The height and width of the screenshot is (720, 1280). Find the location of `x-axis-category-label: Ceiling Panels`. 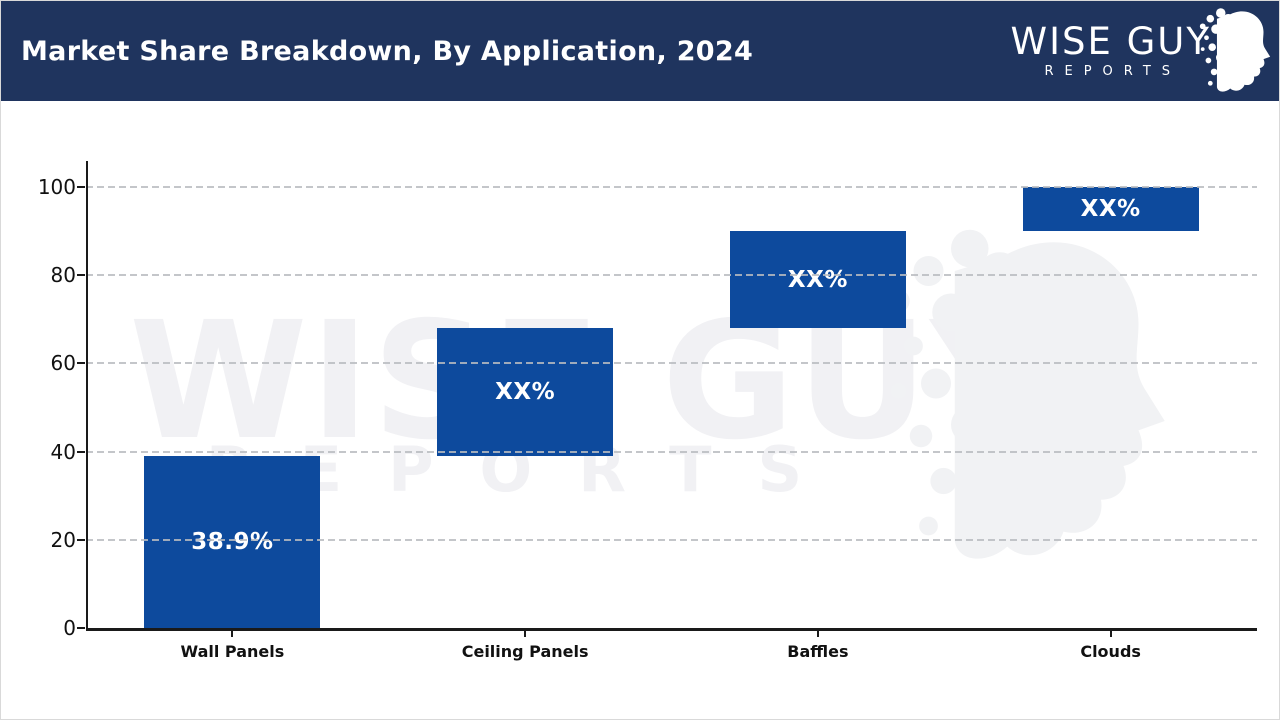

x-axis-category-label: Ceiling Panels is located at coordinates (525, 651).